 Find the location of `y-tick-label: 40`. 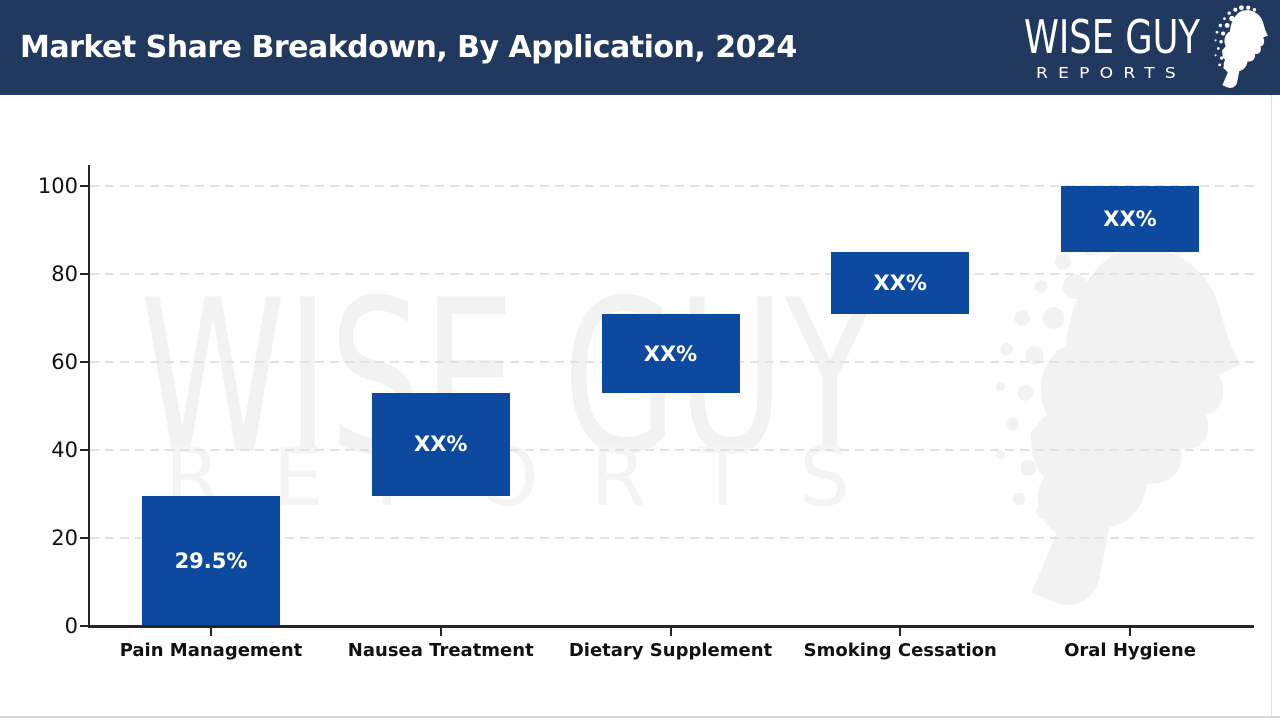

y-tick-label: 40 is located at coordinates (64, 450).